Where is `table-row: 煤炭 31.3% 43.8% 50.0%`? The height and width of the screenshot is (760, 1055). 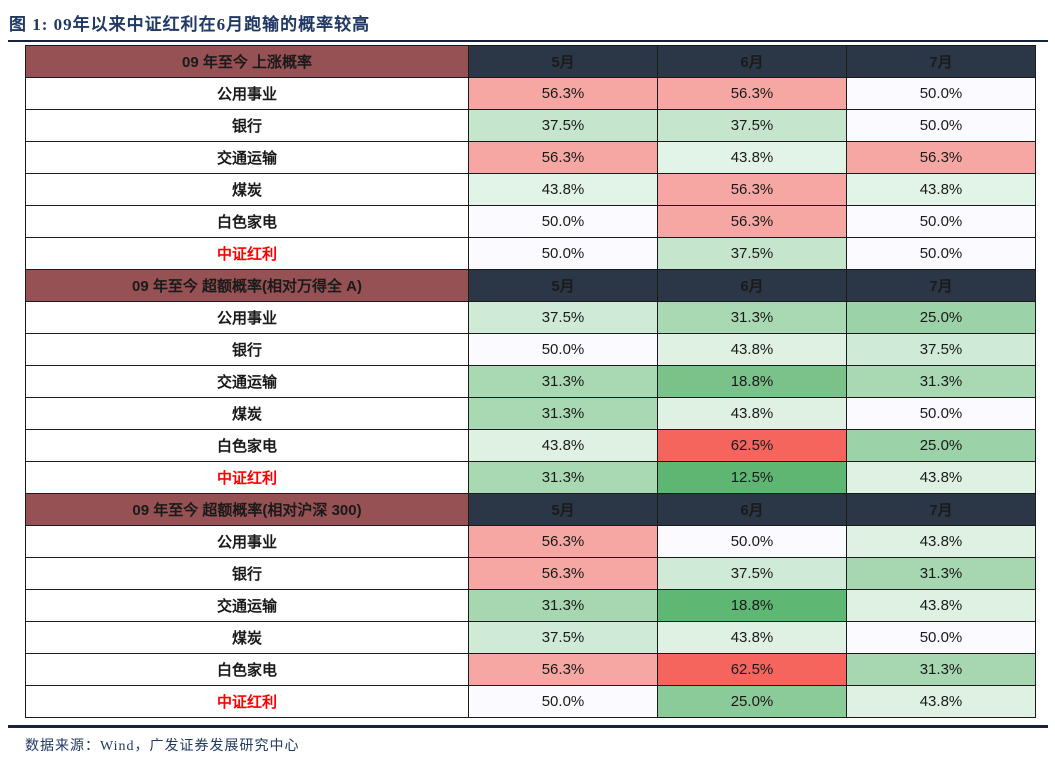
table-row: 煤炭 31.3% 43.8% 50.0% is located at coordinates (530, 413).